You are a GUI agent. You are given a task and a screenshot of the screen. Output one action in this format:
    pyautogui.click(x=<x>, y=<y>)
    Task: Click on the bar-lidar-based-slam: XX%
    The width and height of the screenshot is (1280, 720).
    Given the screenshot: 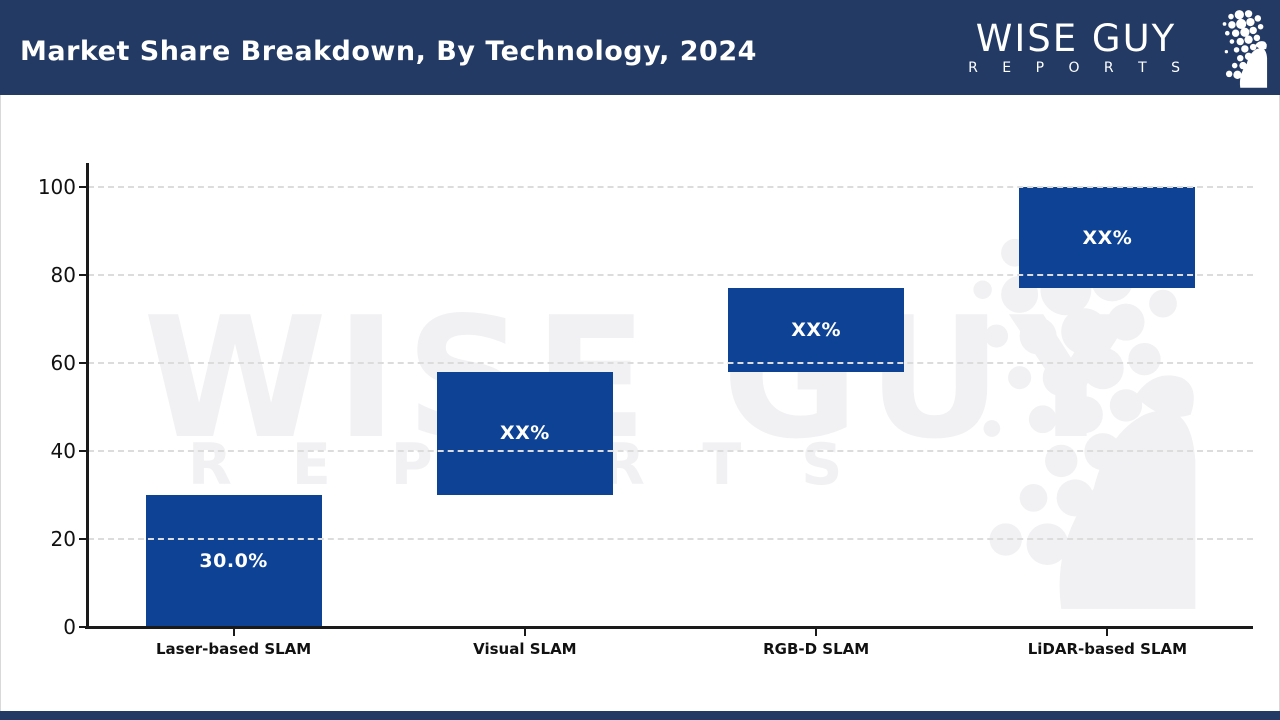 What is the action you would take?
    pyautogui.click(x=1107, y=238)
    